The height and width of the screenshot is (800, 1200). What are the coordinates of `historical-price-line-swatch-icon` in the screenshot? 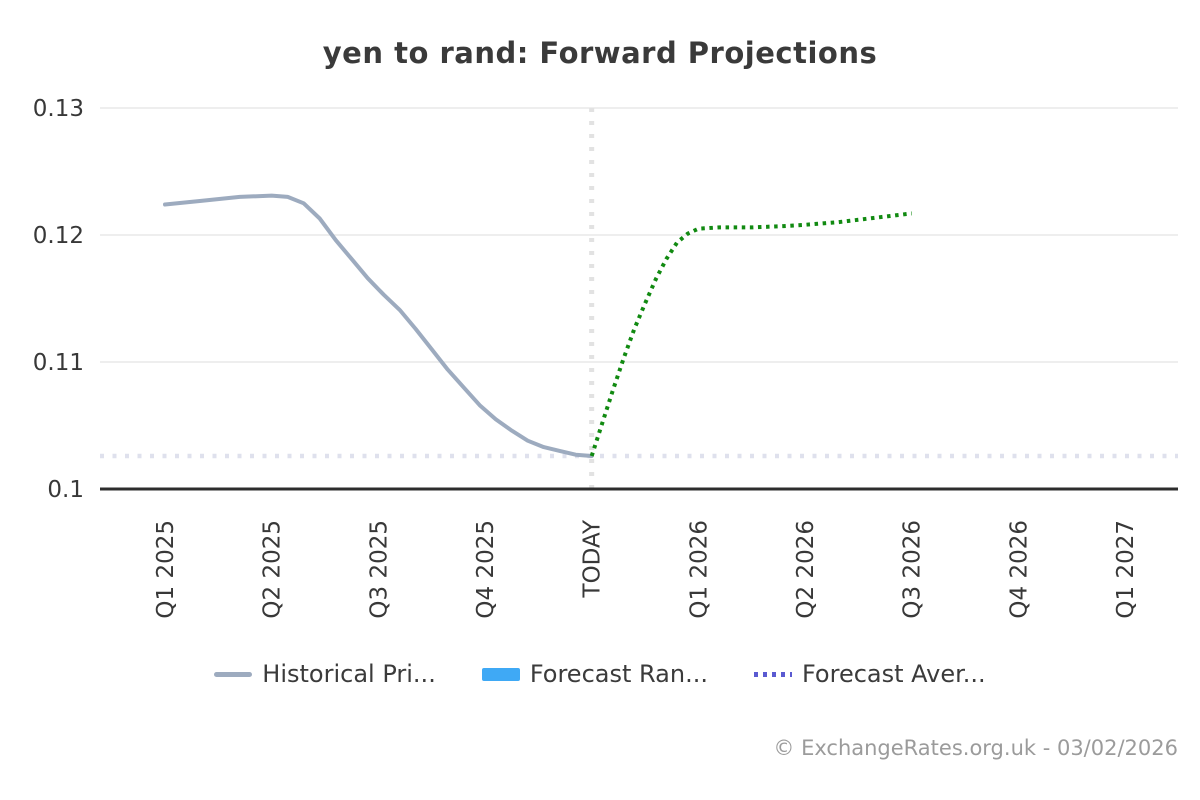 It's located at (233, 674).